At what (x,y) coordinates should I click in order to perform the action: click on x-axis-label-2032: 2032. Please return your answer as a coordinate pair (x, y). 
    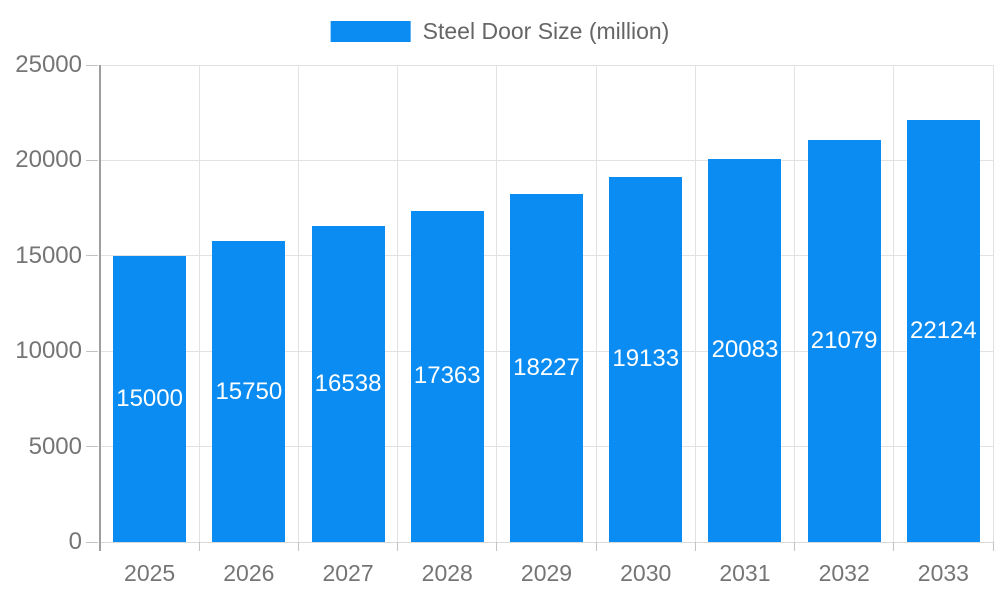
    Looking at the image, I should click on (844, 573).